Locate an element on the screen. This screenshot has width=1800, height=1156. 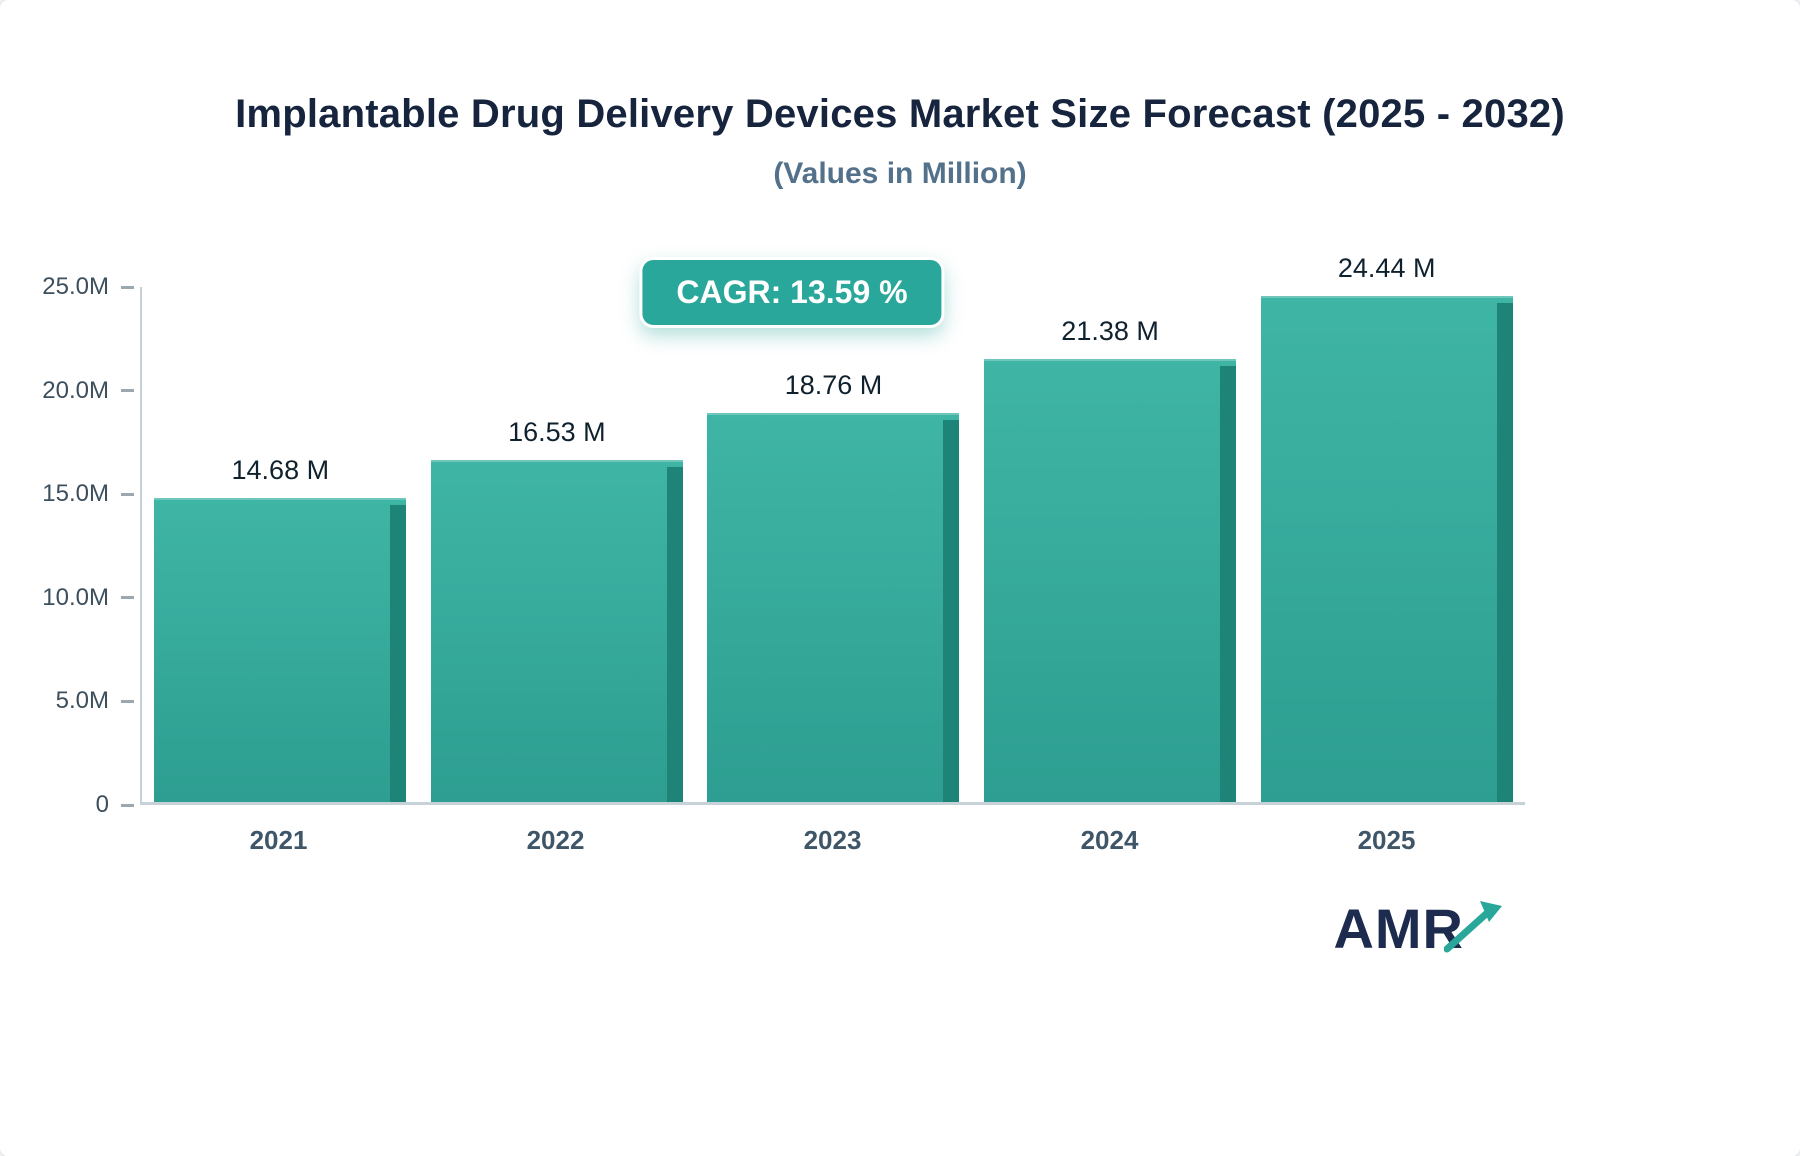
chart-subtitle: (Values in Million) is located at coordinates (900, 173).